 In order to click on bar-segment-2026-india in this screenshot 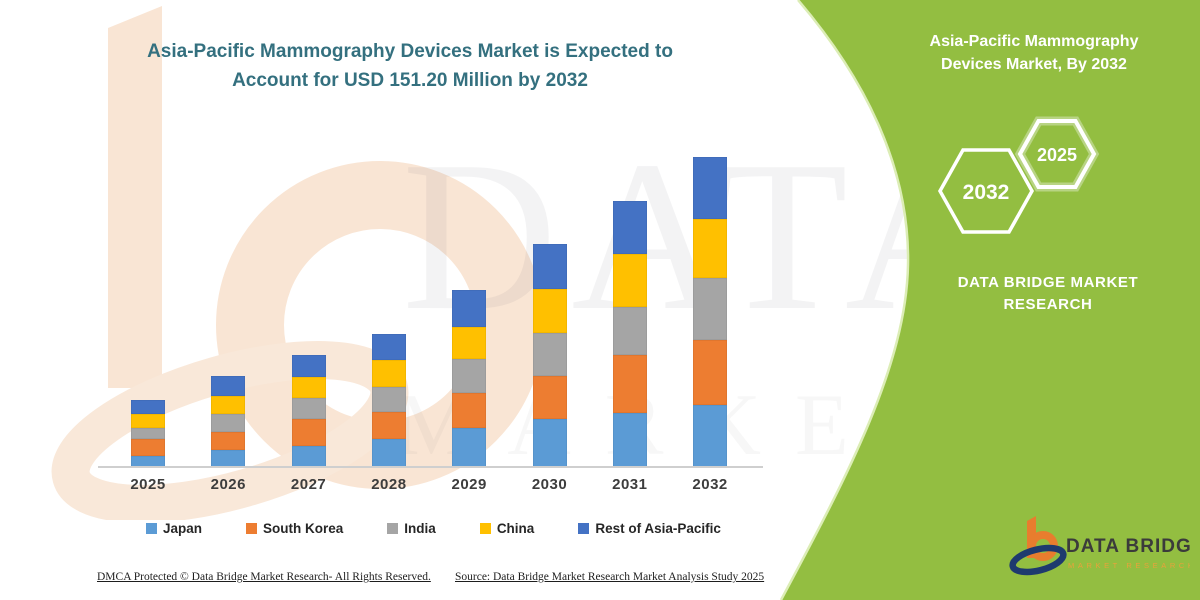, I will do `click(228, 423)`.